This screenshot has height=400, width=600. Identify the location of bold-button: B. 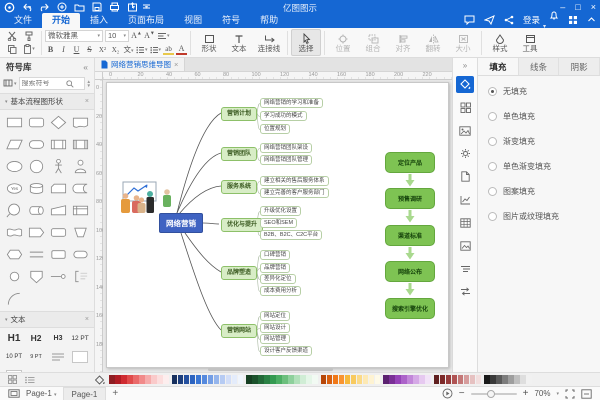
(50, 49).